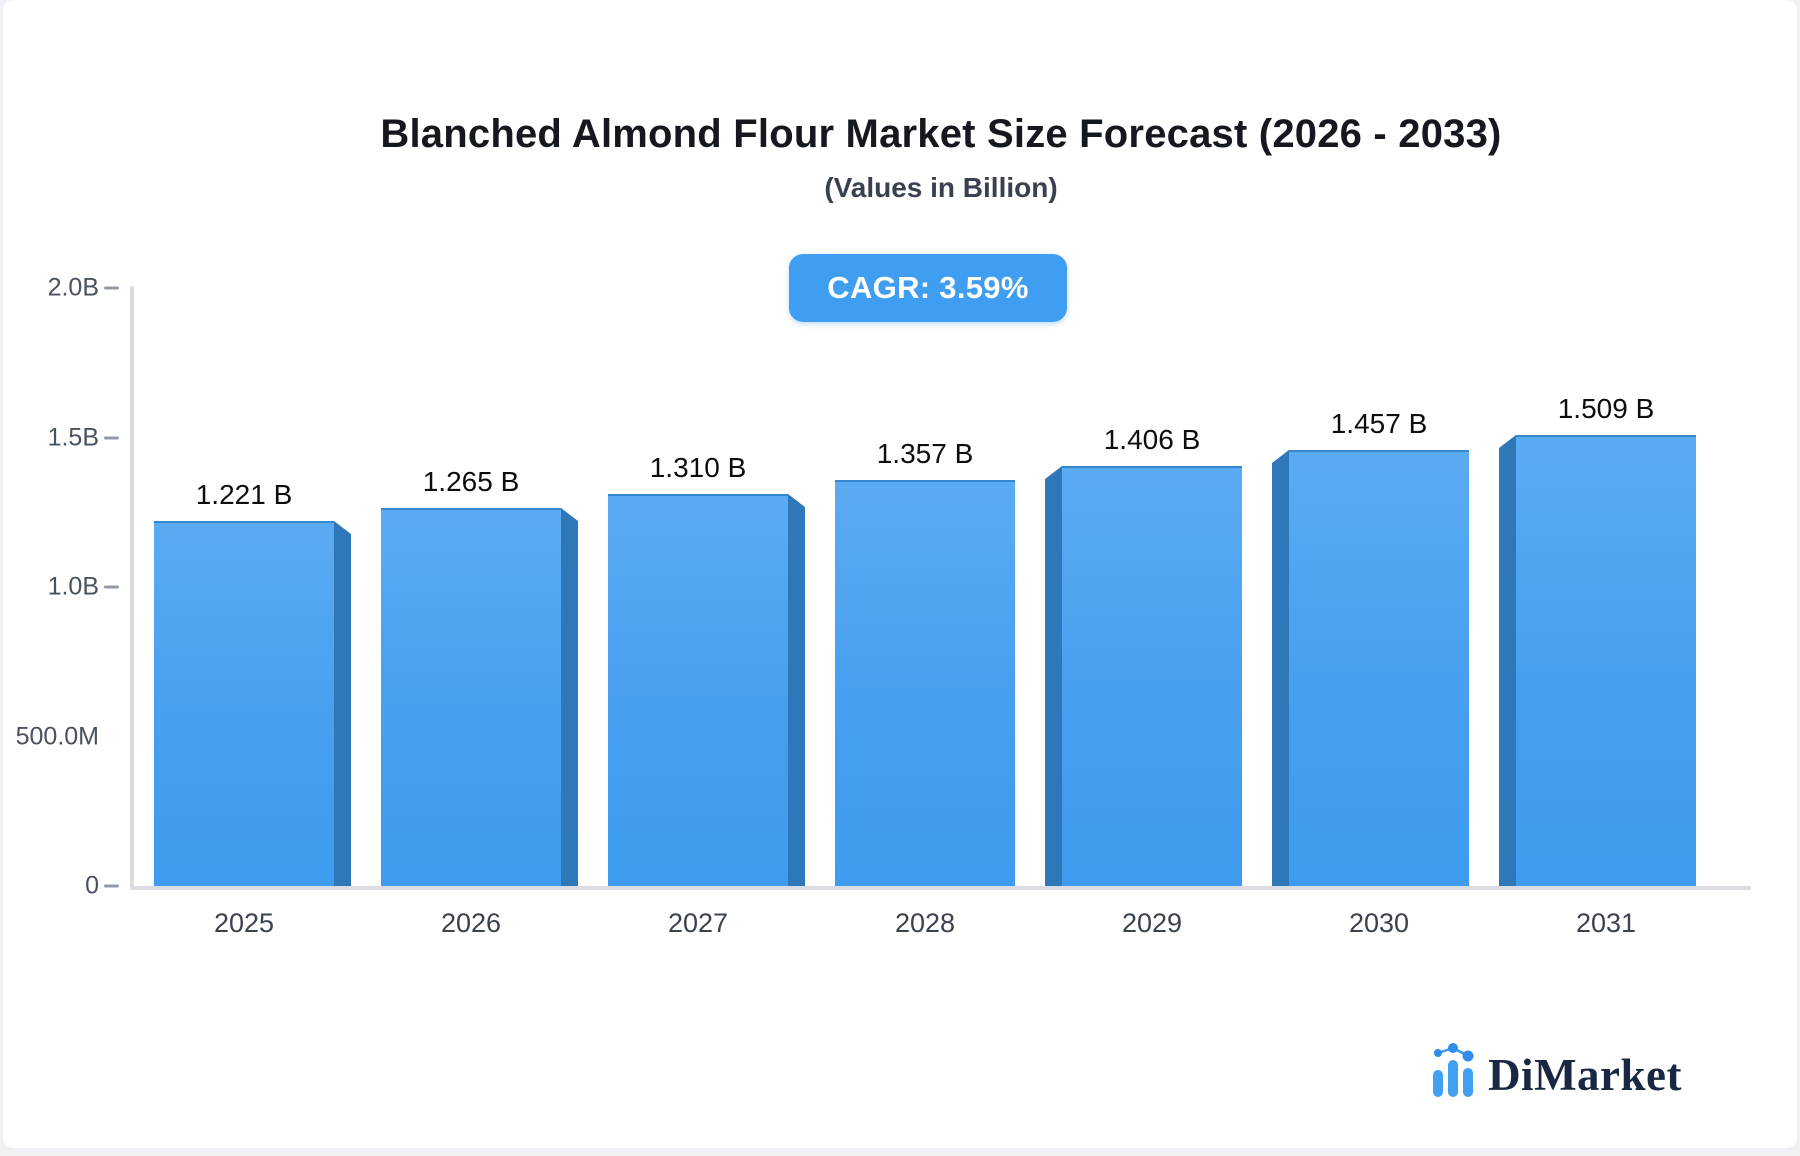  I want to click on y-axis-line, so click(132, 588).